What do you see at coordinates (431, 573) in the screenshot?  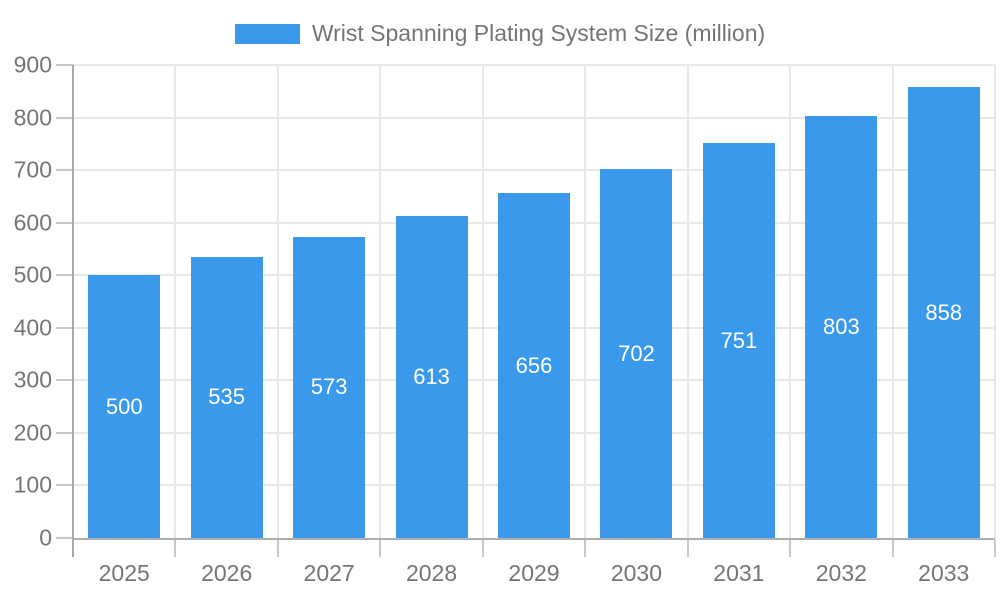 I see `x-axis-label: 2028` at bounding box center [431, 573].